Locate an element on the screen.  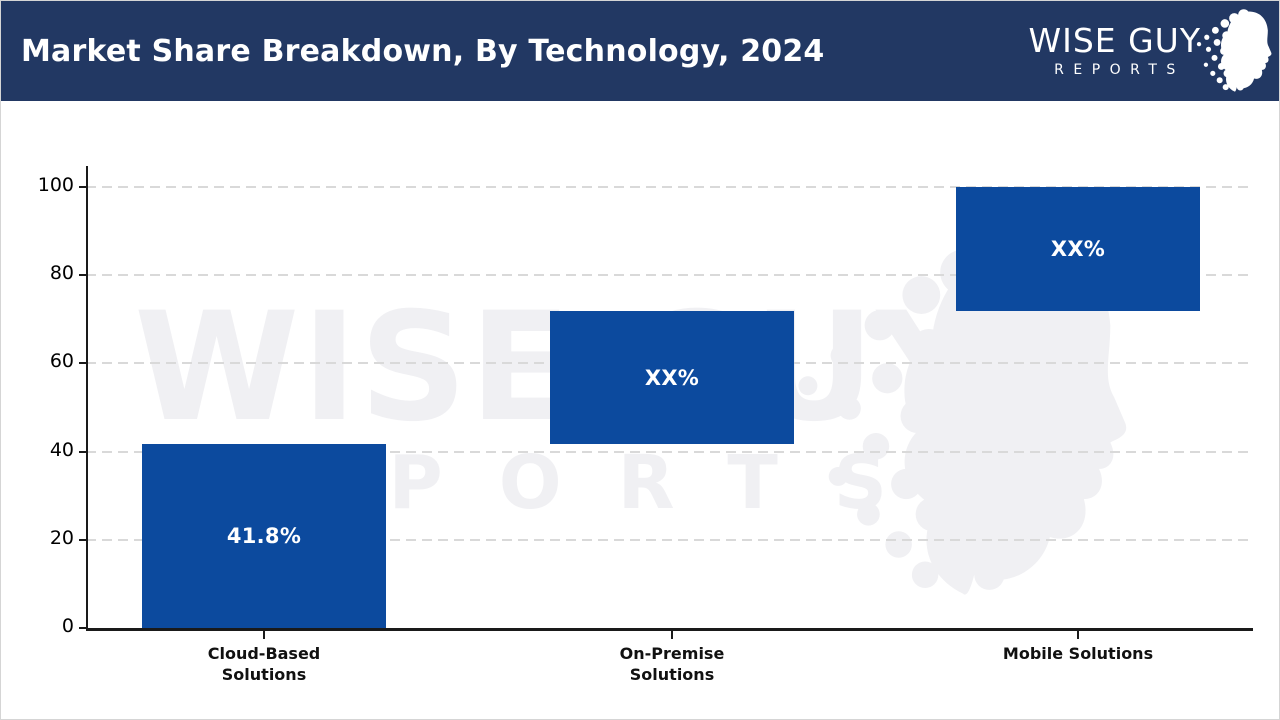
y-tick-label-0: 0 is located at coordinates (67, 626).